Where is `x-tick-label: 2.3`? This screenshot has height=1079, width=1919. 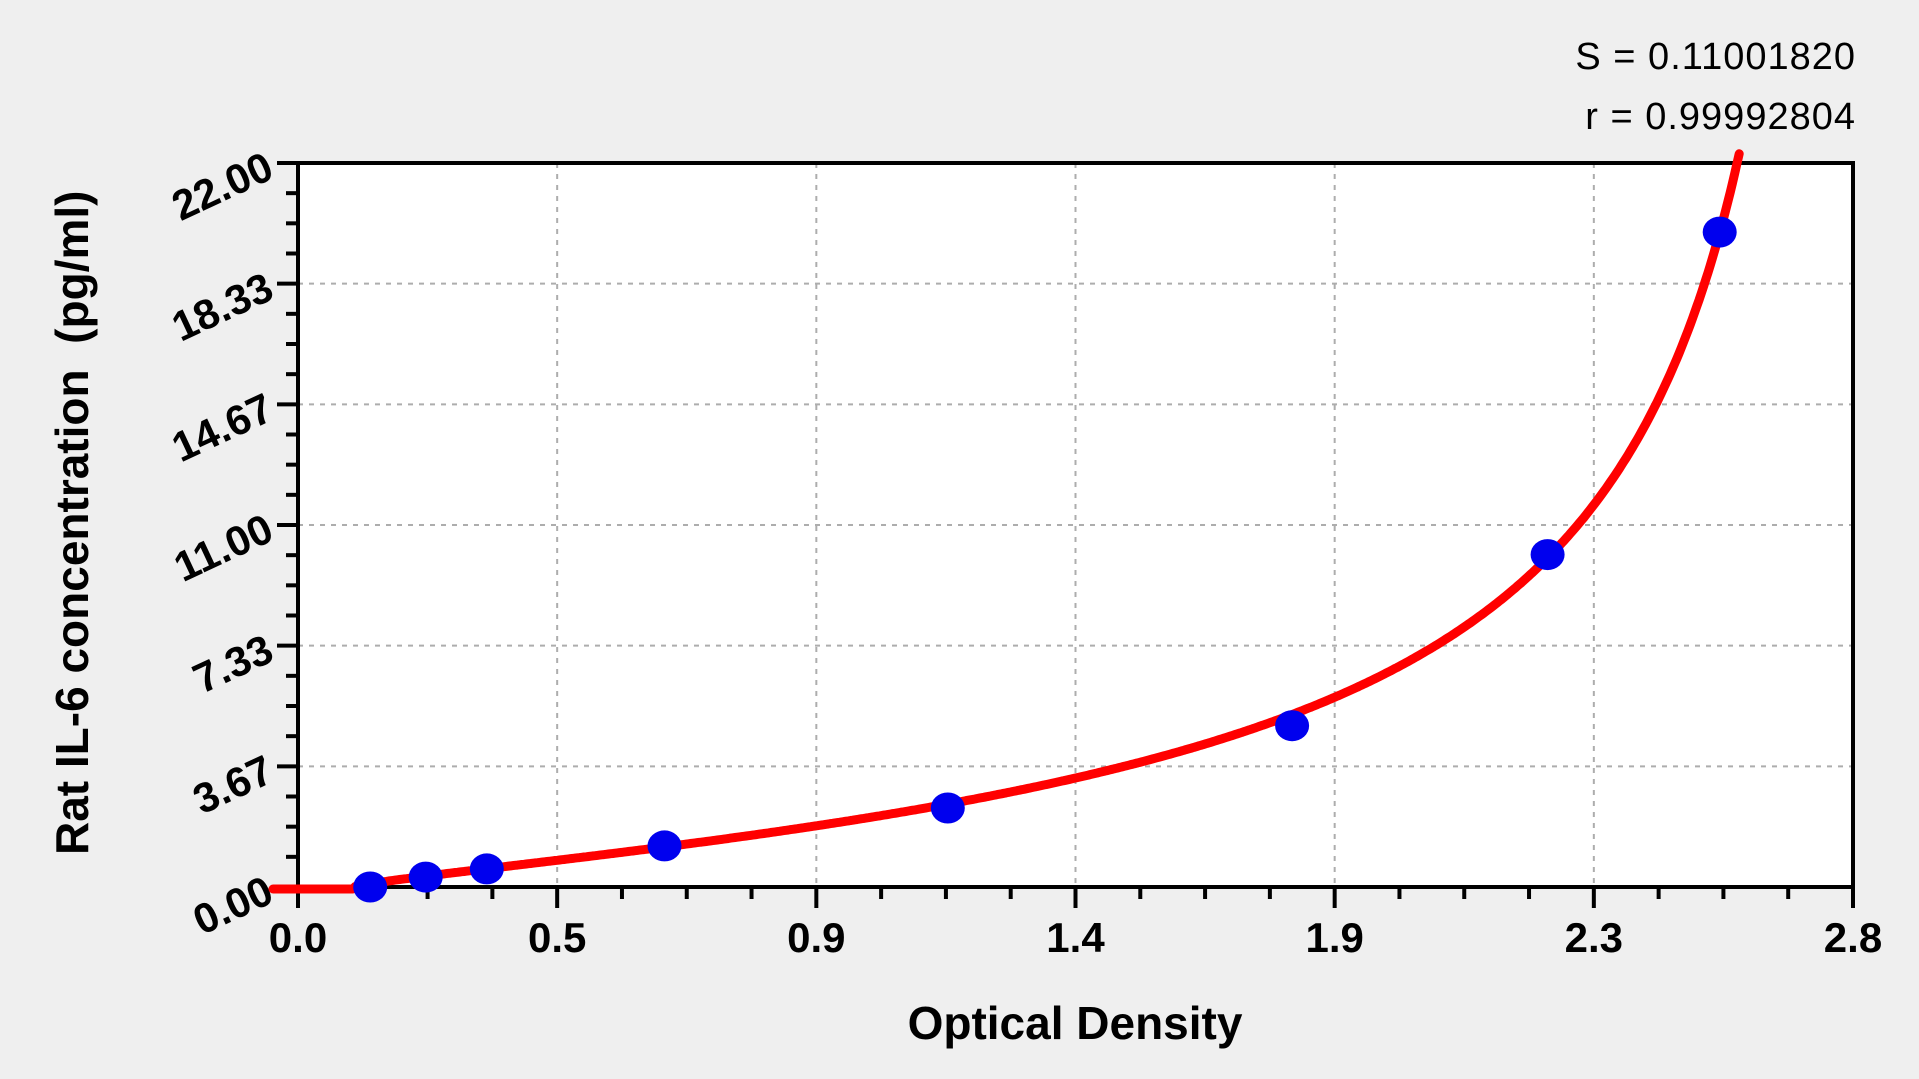 x-tick-label: 2.3 is located at coordinates (1594, 937).